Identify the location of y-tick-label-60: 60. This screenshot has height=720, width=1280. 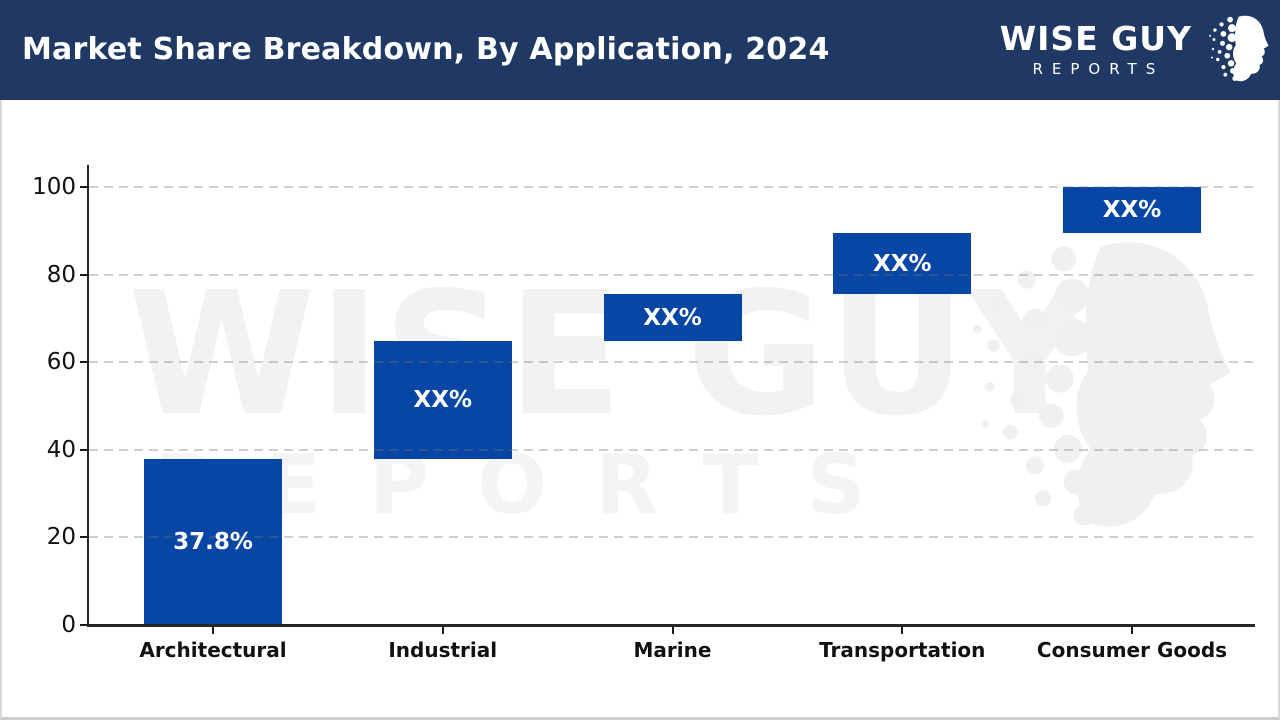
(61, 362).